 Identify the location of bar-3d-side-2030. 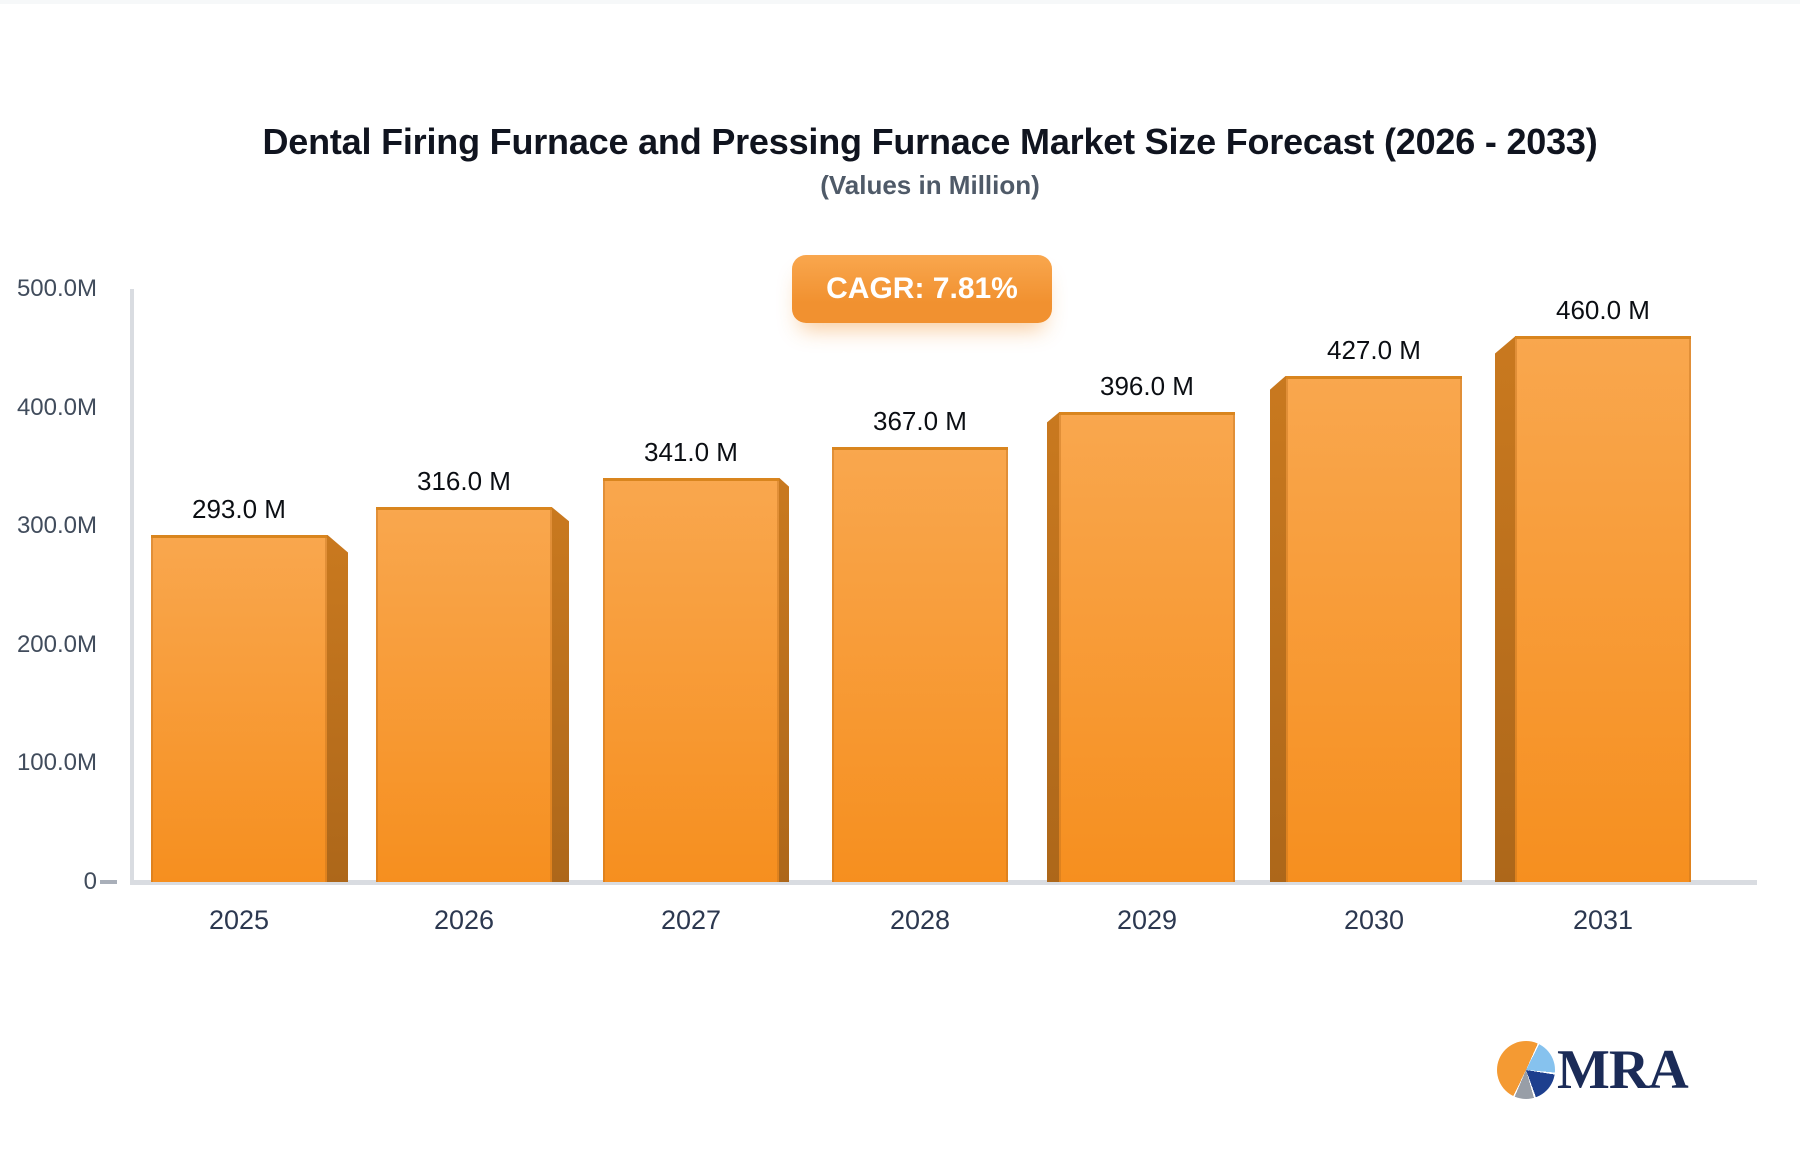
(1278, 628).